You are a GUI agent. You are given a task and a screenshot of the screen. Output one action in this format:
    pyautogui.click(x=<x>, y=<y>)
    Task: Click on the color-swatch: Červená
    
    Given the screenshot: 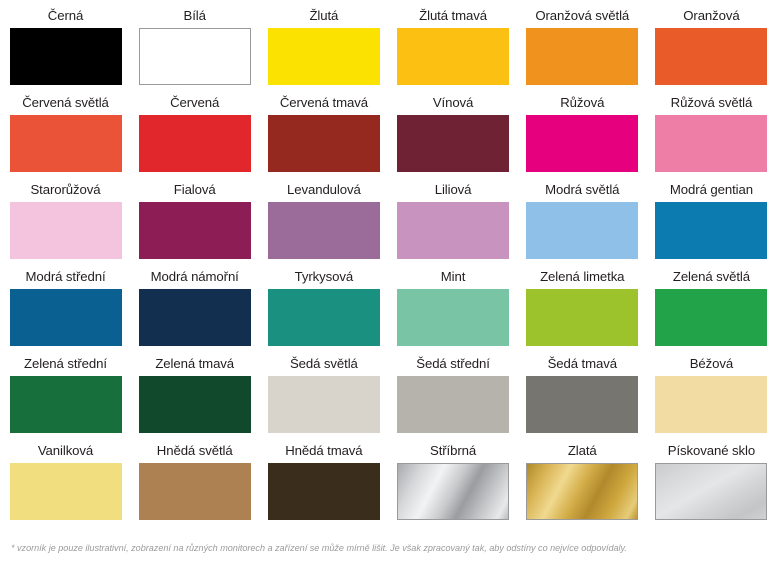 What is the action you would take?
    pyautogui.click(x=194, y=134)
    